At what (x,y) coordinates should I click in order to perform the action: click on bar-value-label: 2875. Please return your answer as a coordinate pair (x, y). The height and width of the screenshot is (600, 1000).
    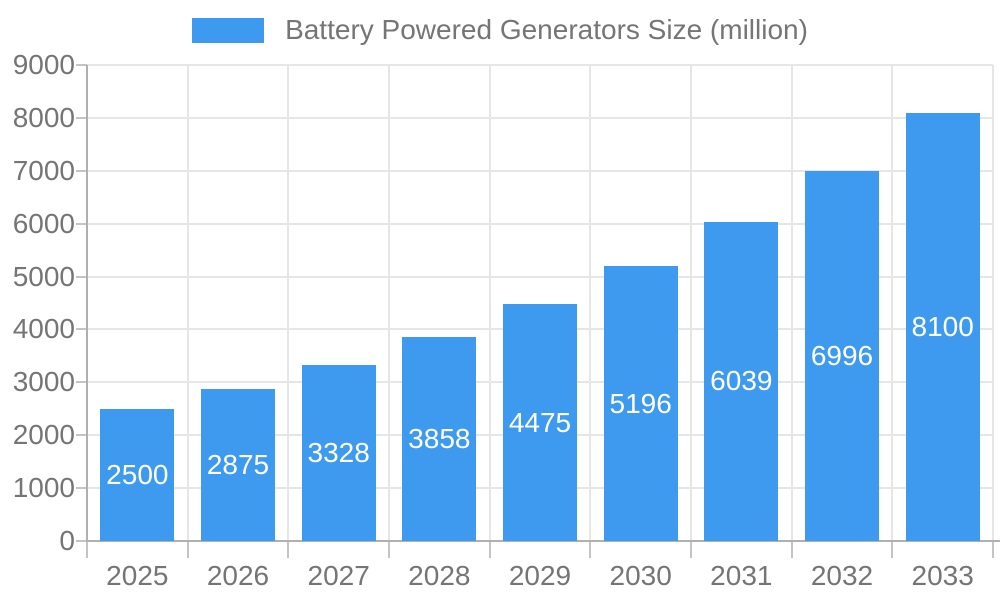
    Looking at the image, I should click on (238, 464).